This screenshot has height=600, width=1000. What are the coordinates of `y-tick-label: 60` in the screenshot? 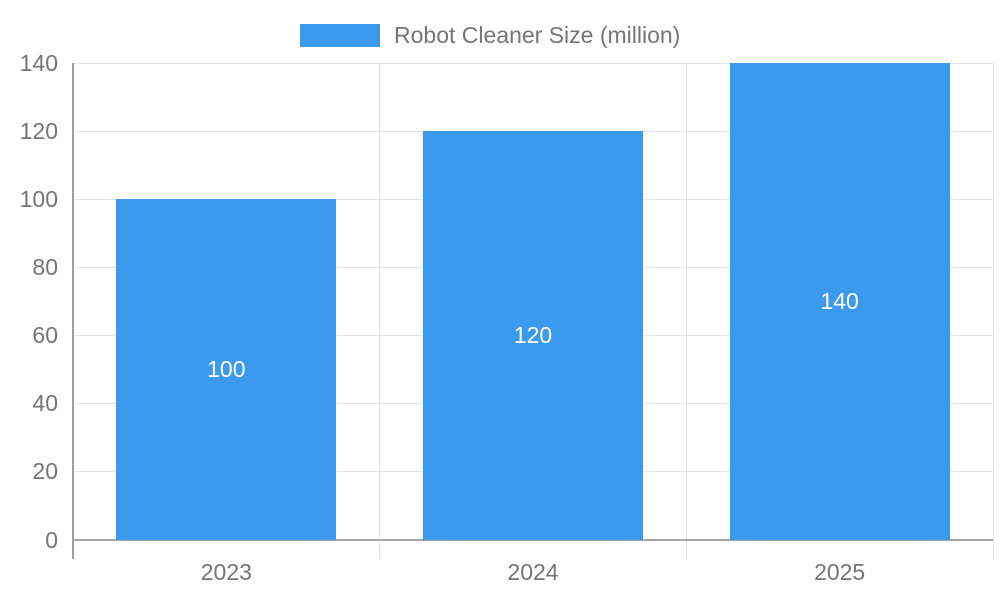 It's located at (45, 335).